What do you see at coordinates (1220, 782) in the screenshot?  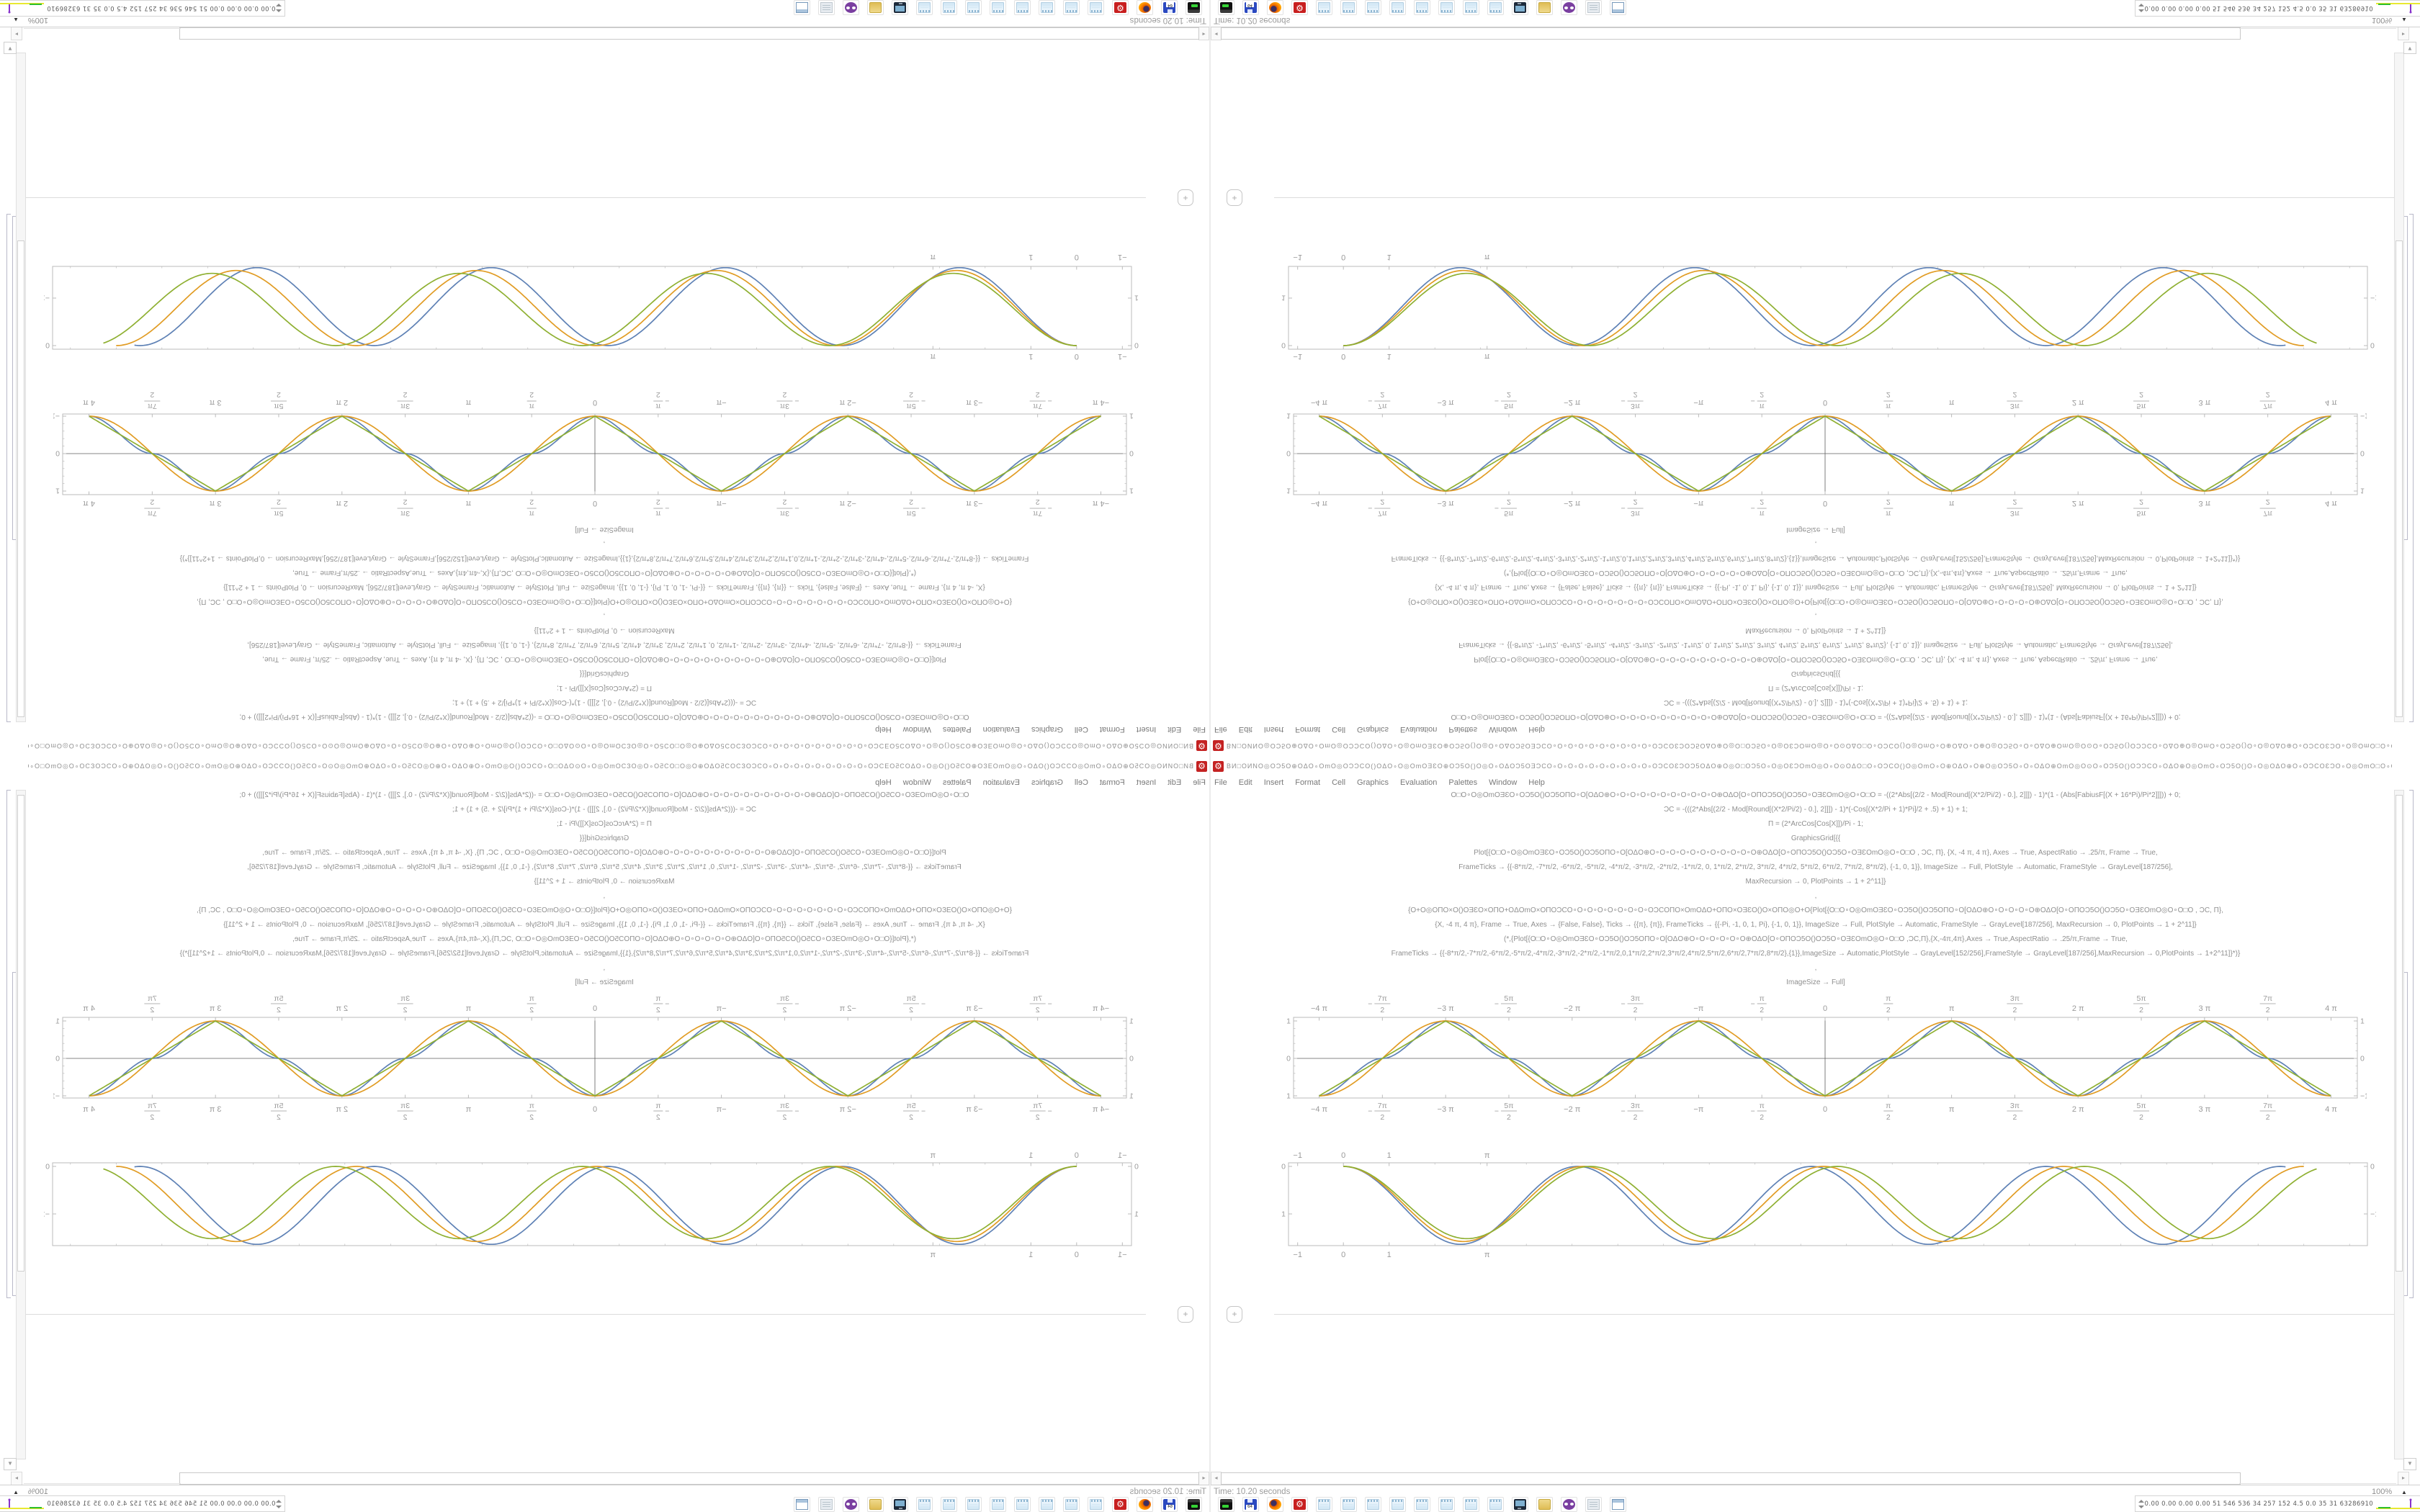 I see `menu-item-file: File` at bounding box center [1220, 782].